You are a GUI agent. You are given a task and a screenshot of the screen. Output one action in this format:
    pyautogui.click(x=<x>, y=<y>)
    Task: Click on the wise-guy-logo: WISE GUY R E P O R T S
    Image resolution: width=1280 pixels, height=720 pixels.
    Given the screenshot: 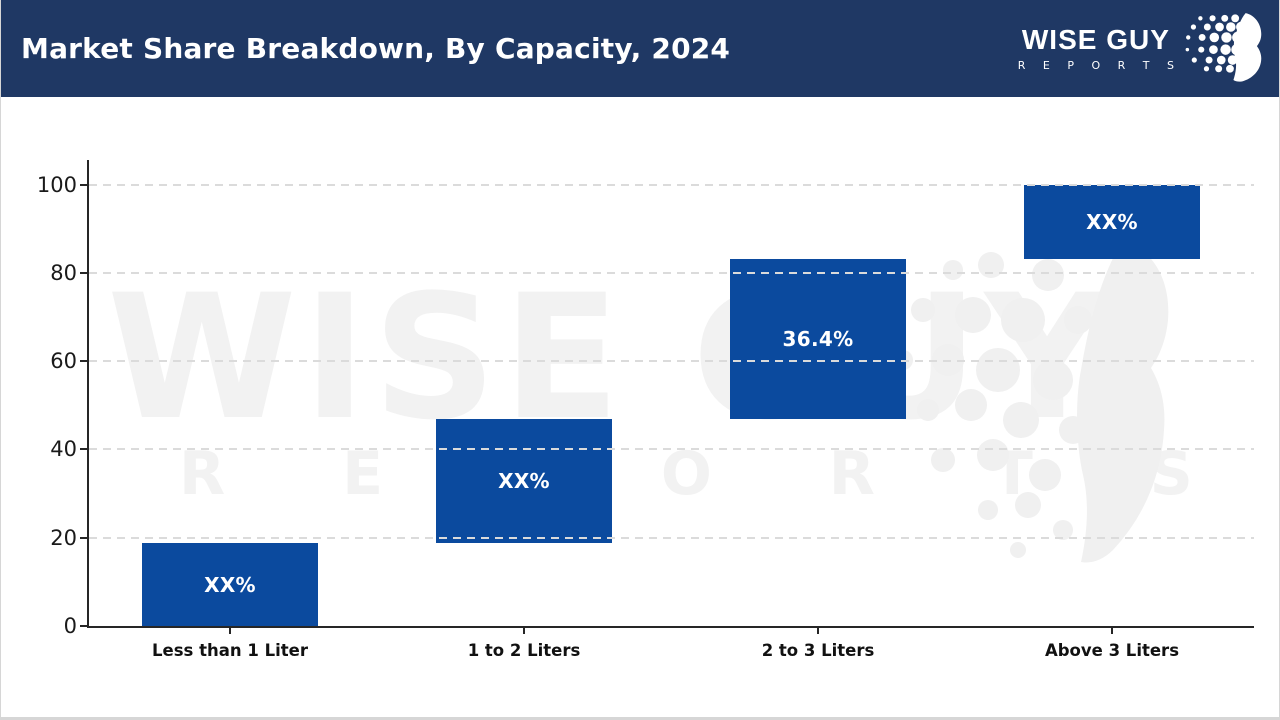 What is the action you would take?
    pyautogui.click(x=1137, y=49)
    